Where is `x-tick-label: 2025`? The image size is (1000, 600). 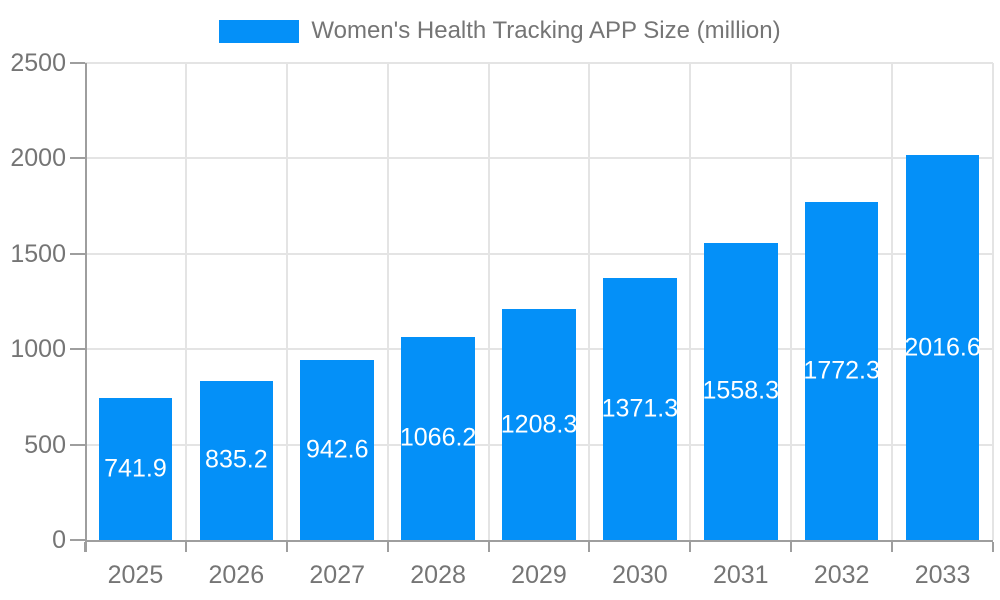 x-tick-label: 2025 is located at coordinates (135, 575).